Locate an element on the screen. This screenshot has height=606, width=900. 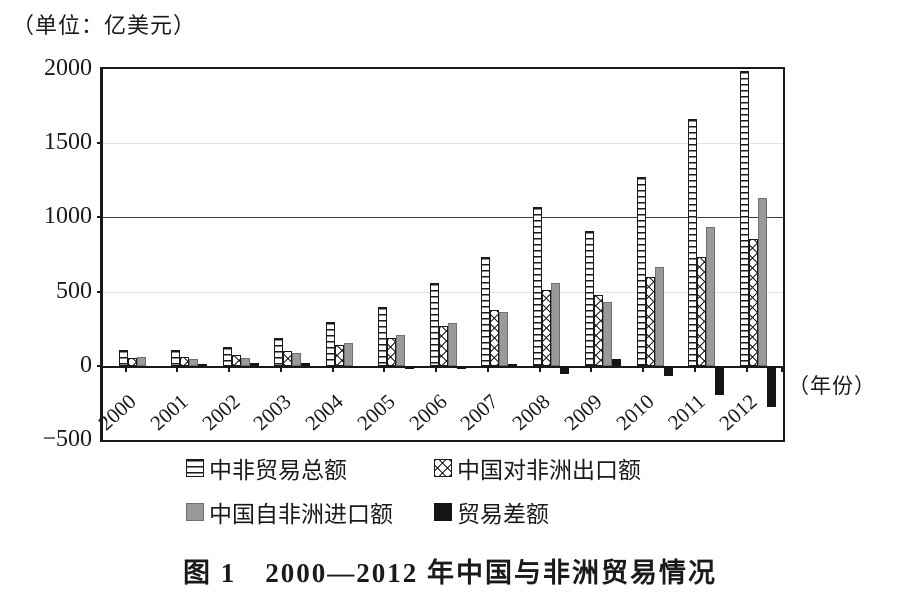
bar-中非贸易总额-2011 is located at coordinates (693, 242).